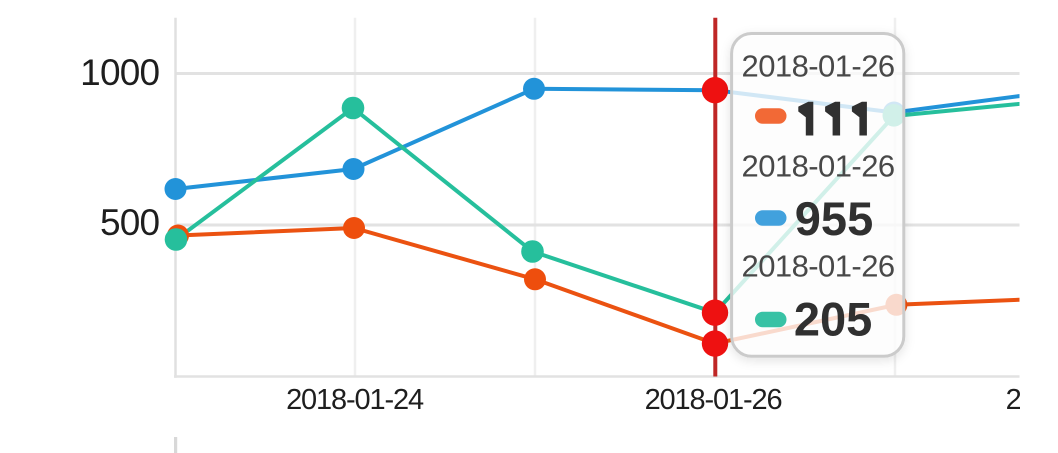  What do you see at coordinates (130, 222) in the screenshot?
I see `svg-text: 500` at bounding box center [130, 222].